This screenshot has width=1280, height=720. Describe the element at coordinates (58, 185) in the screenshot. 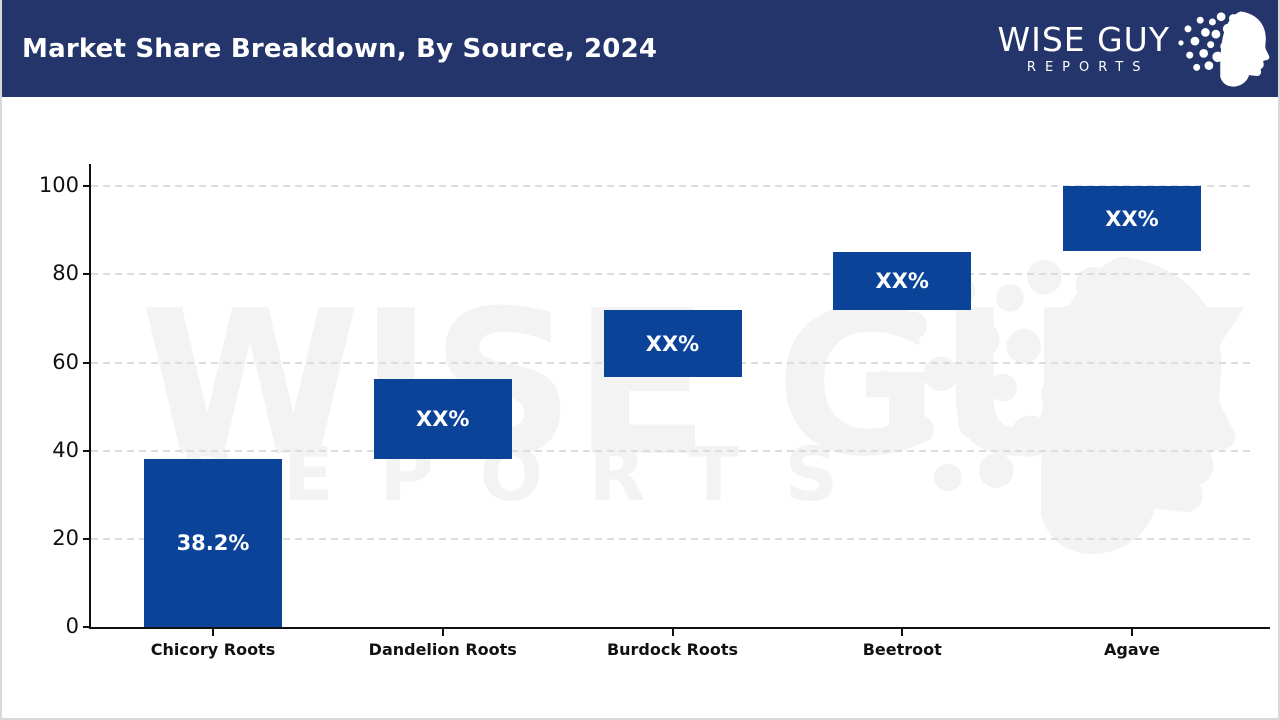

I see `y-tick-label-100: 100` at that location.